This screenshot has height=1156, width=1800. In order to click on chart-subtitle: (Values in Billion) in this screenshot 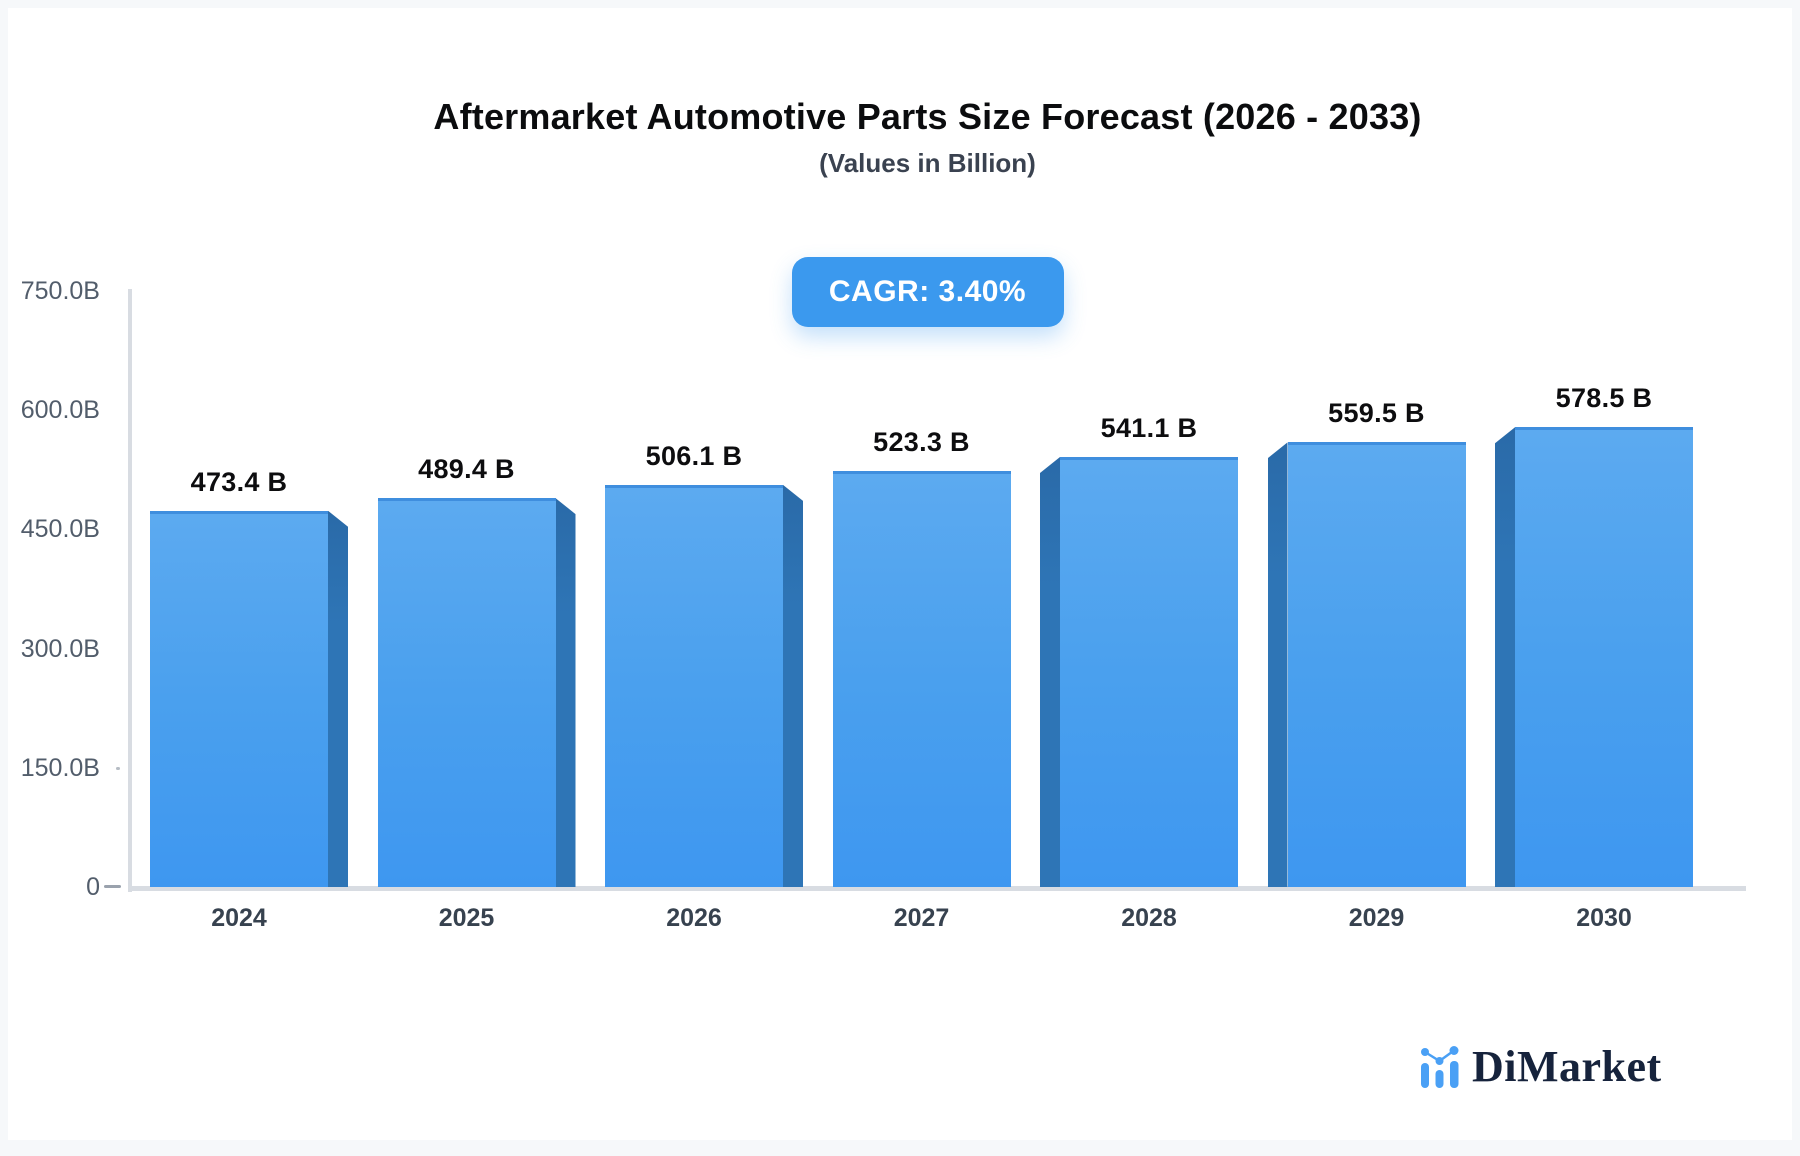, I will do `click(927, 163)`.